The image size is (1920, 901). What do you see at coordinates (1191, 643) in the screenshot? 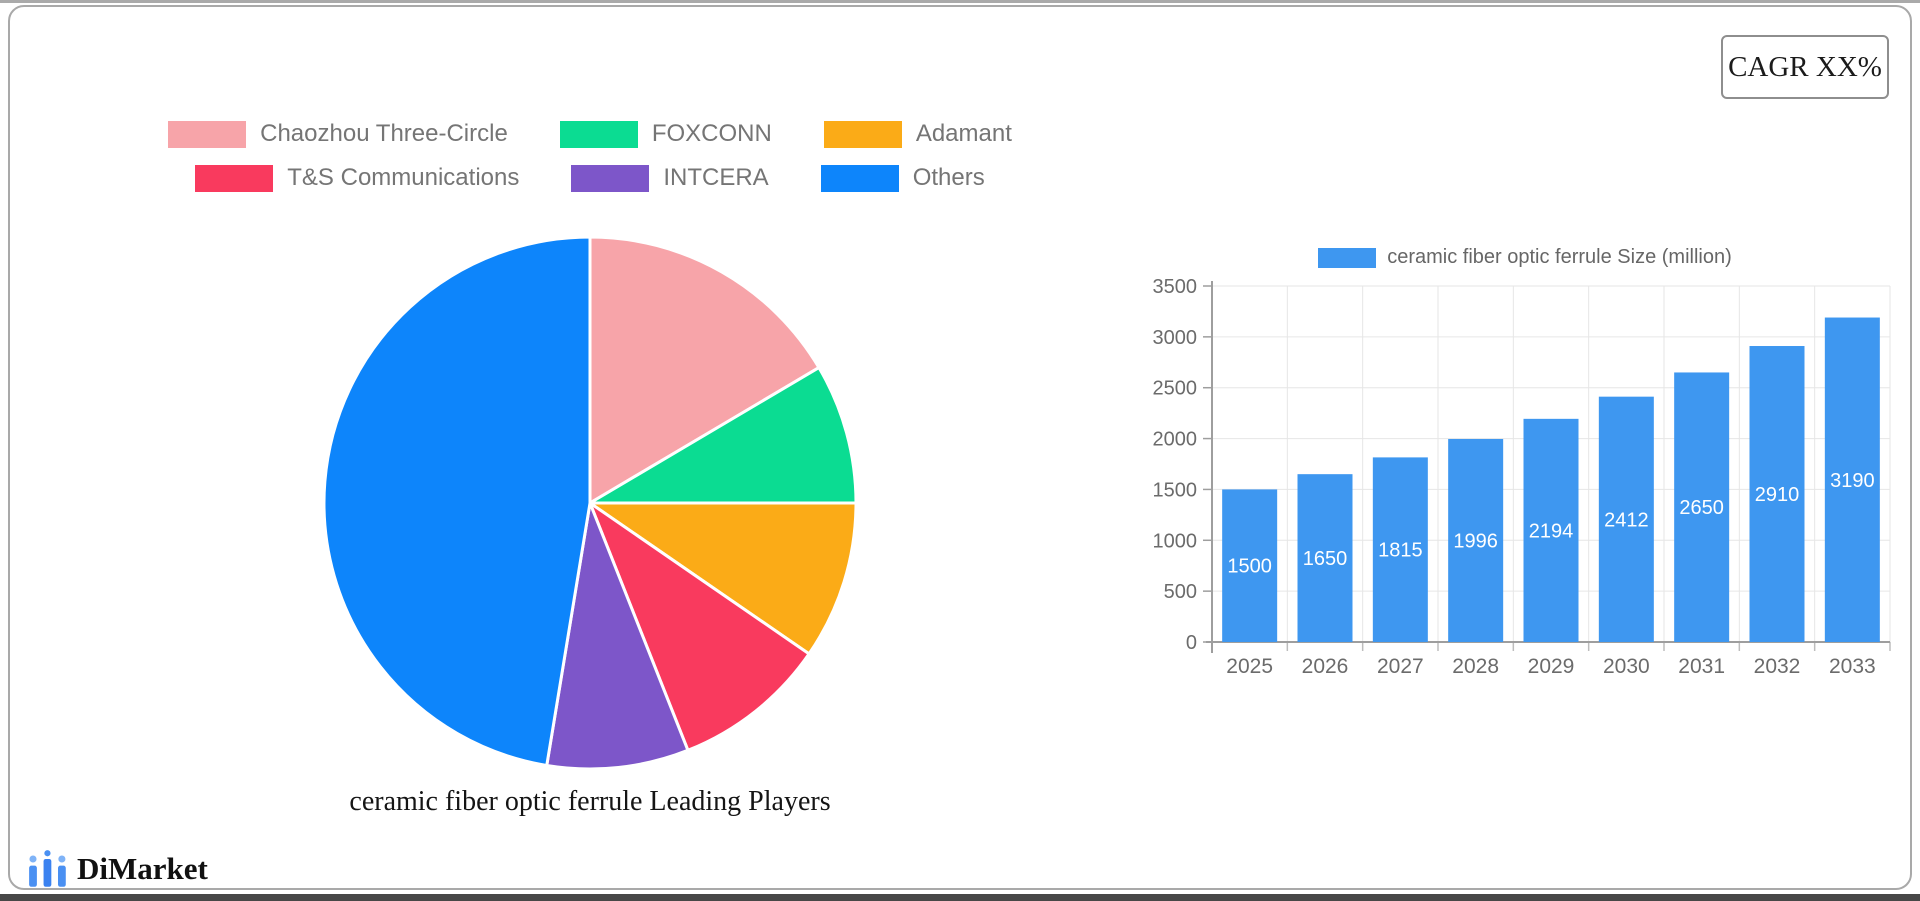
I see `y-tick-label: 0` at bounding box center [1191, 643].